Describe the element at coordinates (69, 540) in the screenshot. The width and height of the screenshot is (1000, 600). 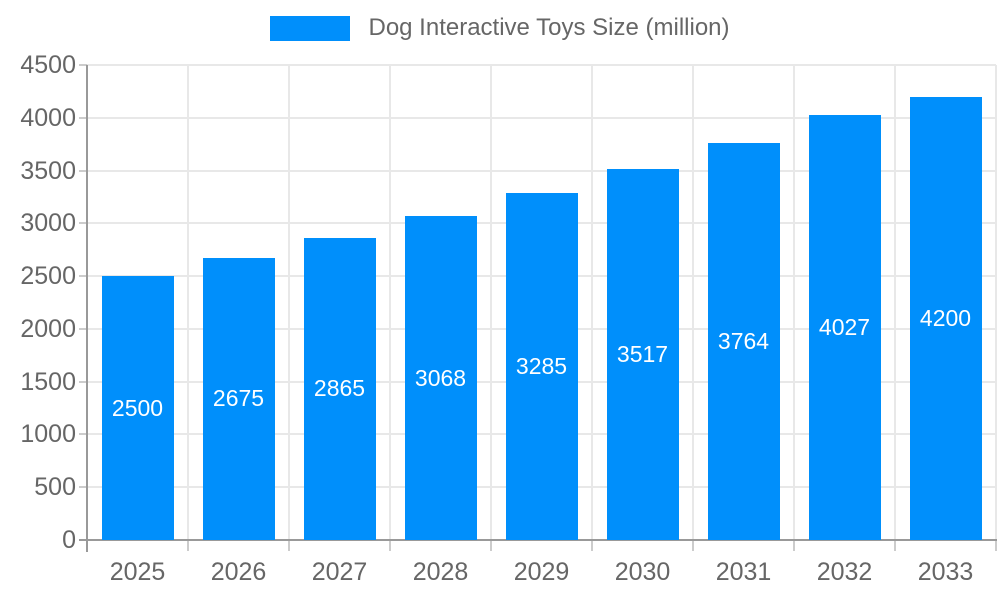
I see `y-axis-tick-label: 0` at that location.